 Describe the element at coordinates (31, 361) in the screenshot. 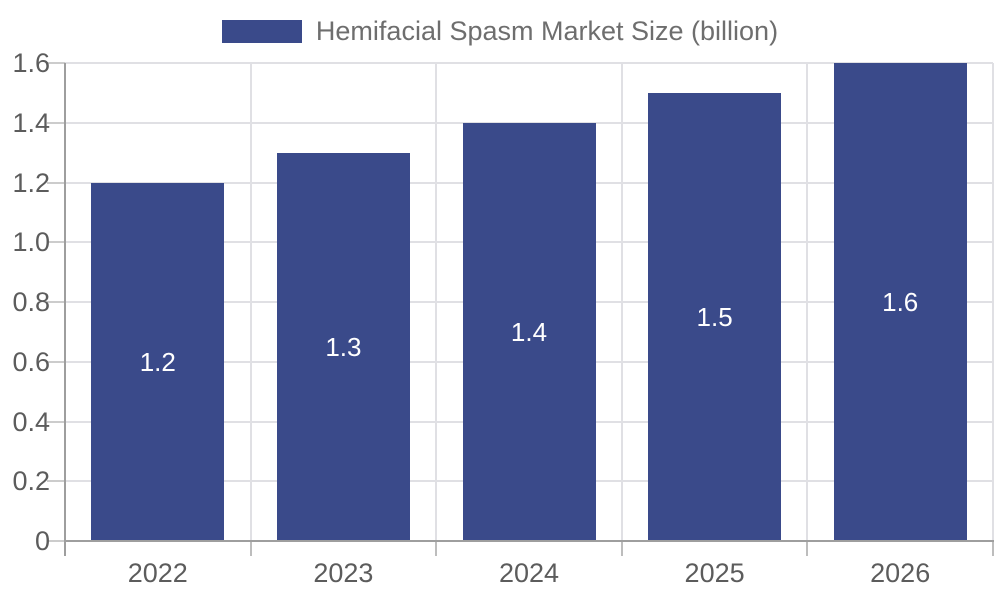

I see `y-axis-tick-label: 0.6` at that location.